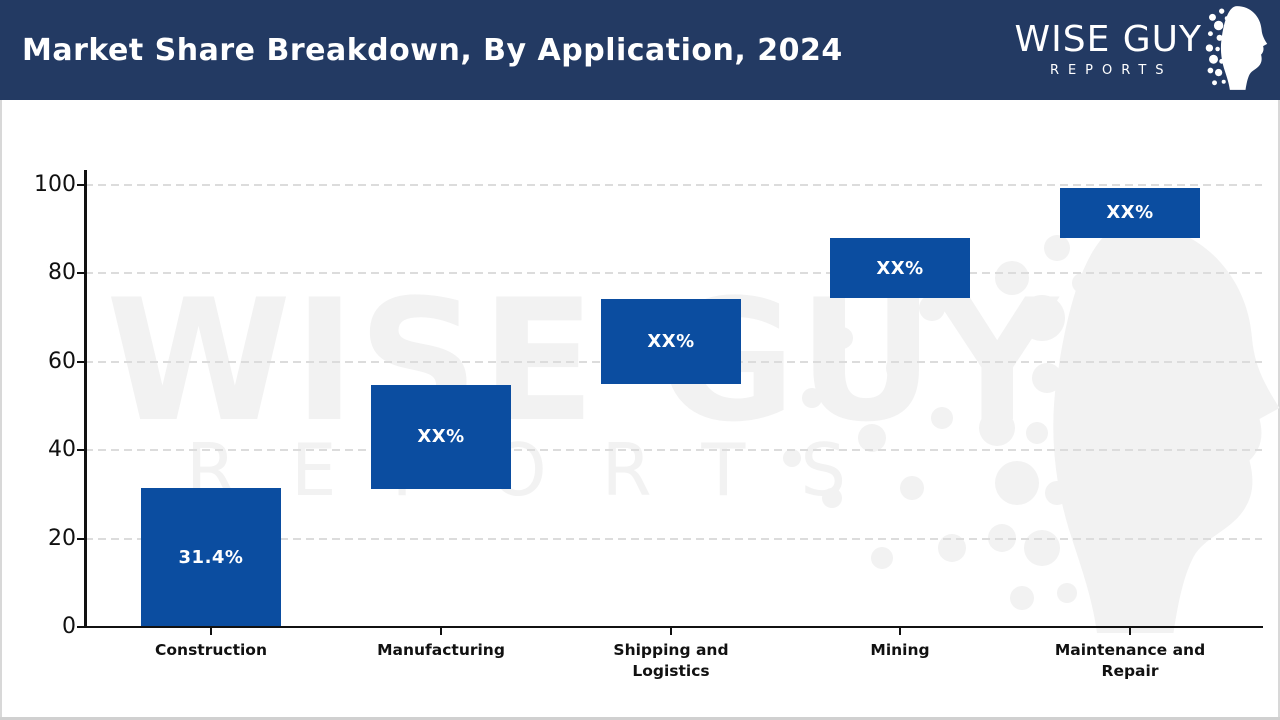  I want to click on bottom-border, so click(640, 718).